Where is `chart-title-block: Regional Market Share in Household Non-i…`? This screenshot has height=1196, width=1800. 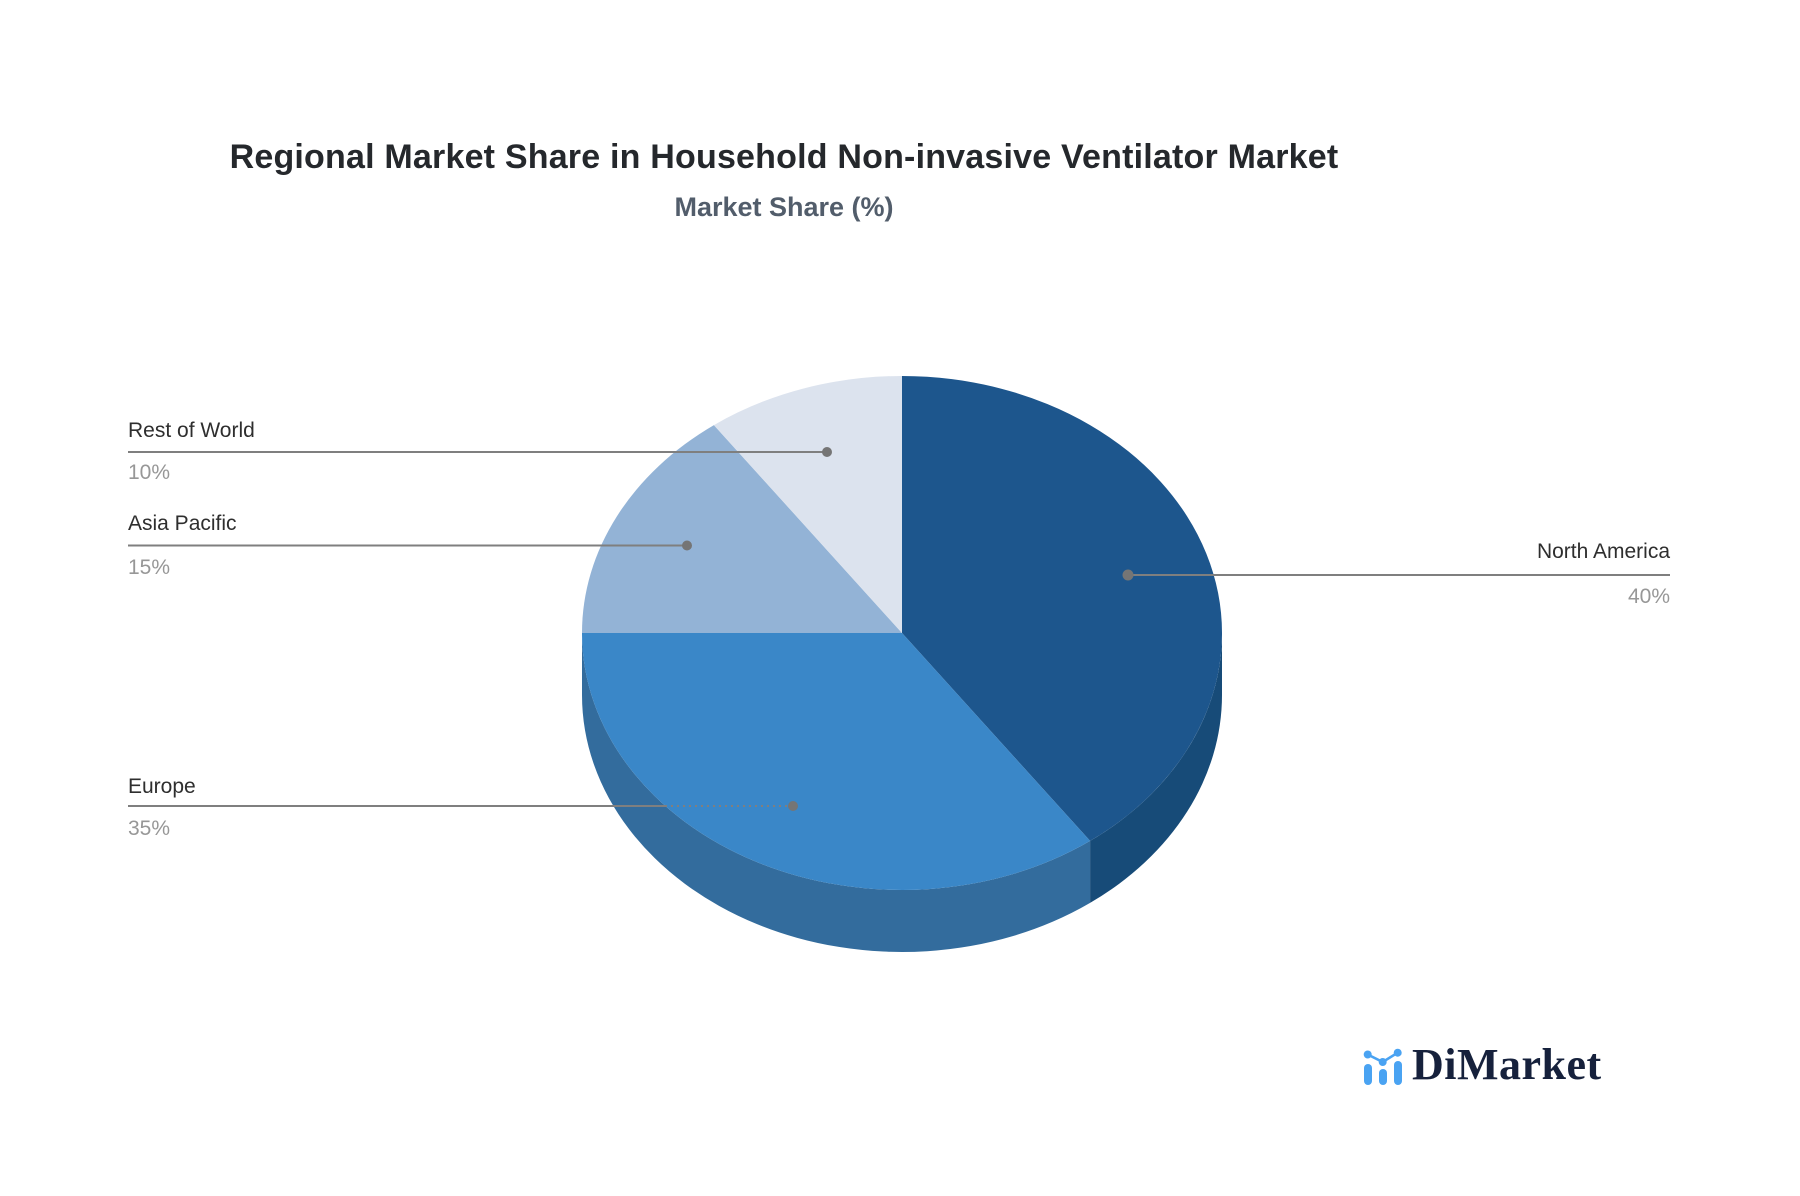 chart-title-block: Regional Market Share in Household Non-i… is located at coordinates (784, 180).